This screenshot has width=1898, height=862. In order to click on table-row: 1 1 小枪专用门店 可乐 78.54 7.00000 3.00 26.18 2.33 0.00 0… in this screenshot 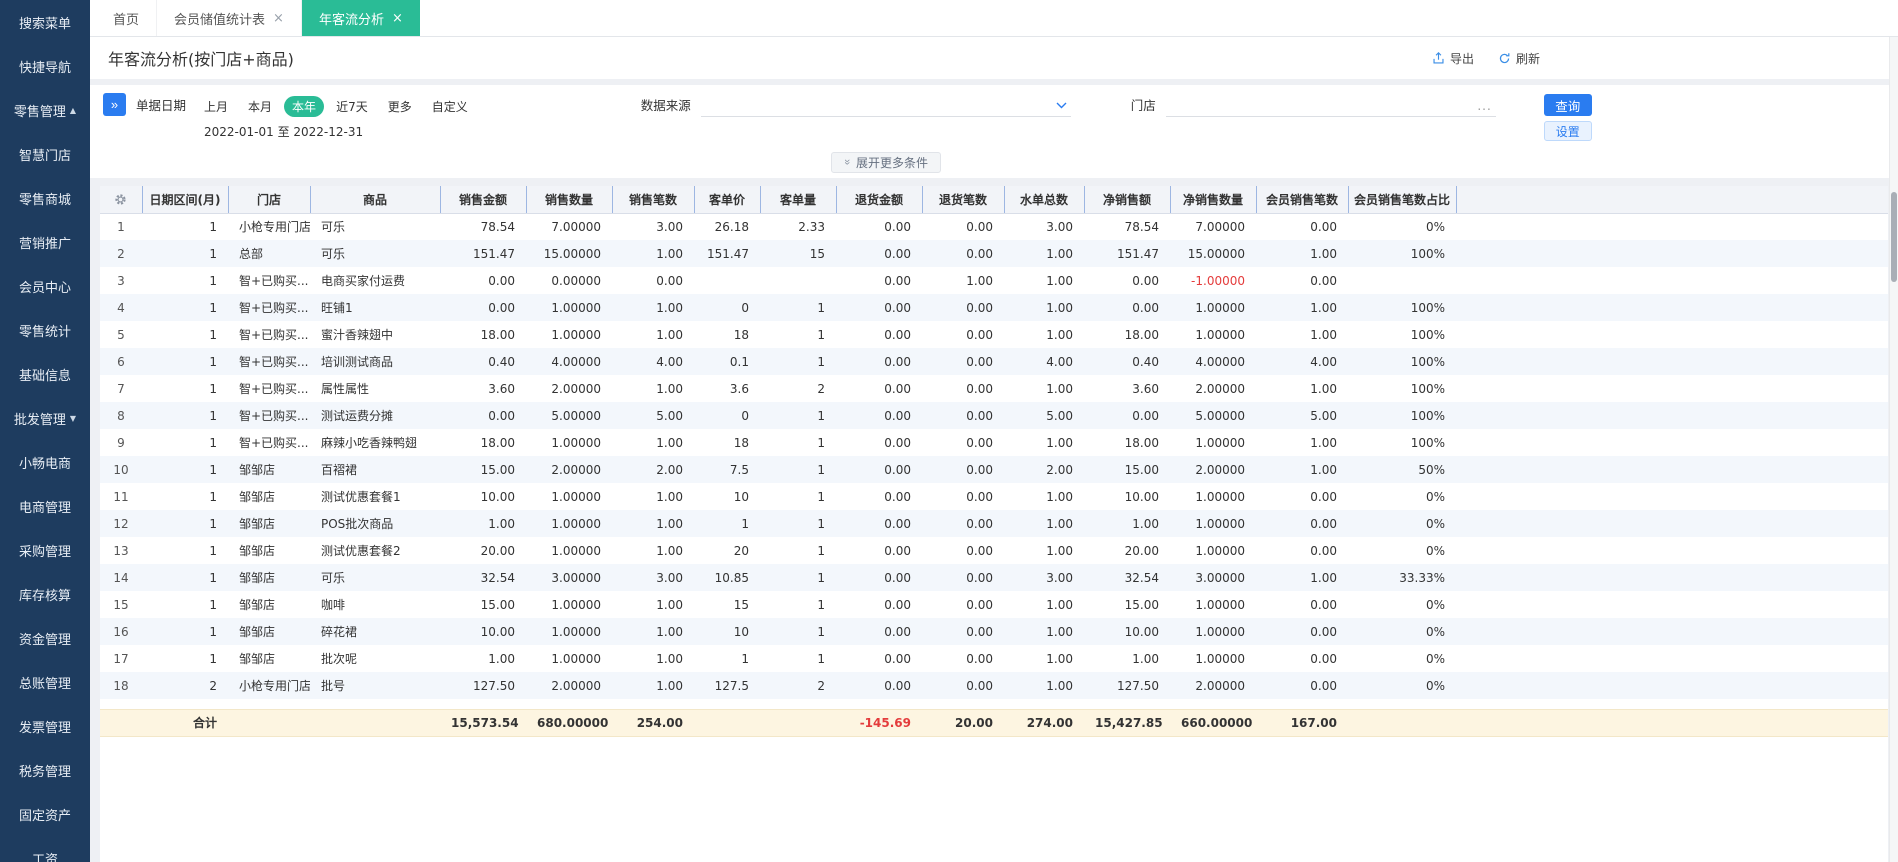, I will do `click(994, 226)`.